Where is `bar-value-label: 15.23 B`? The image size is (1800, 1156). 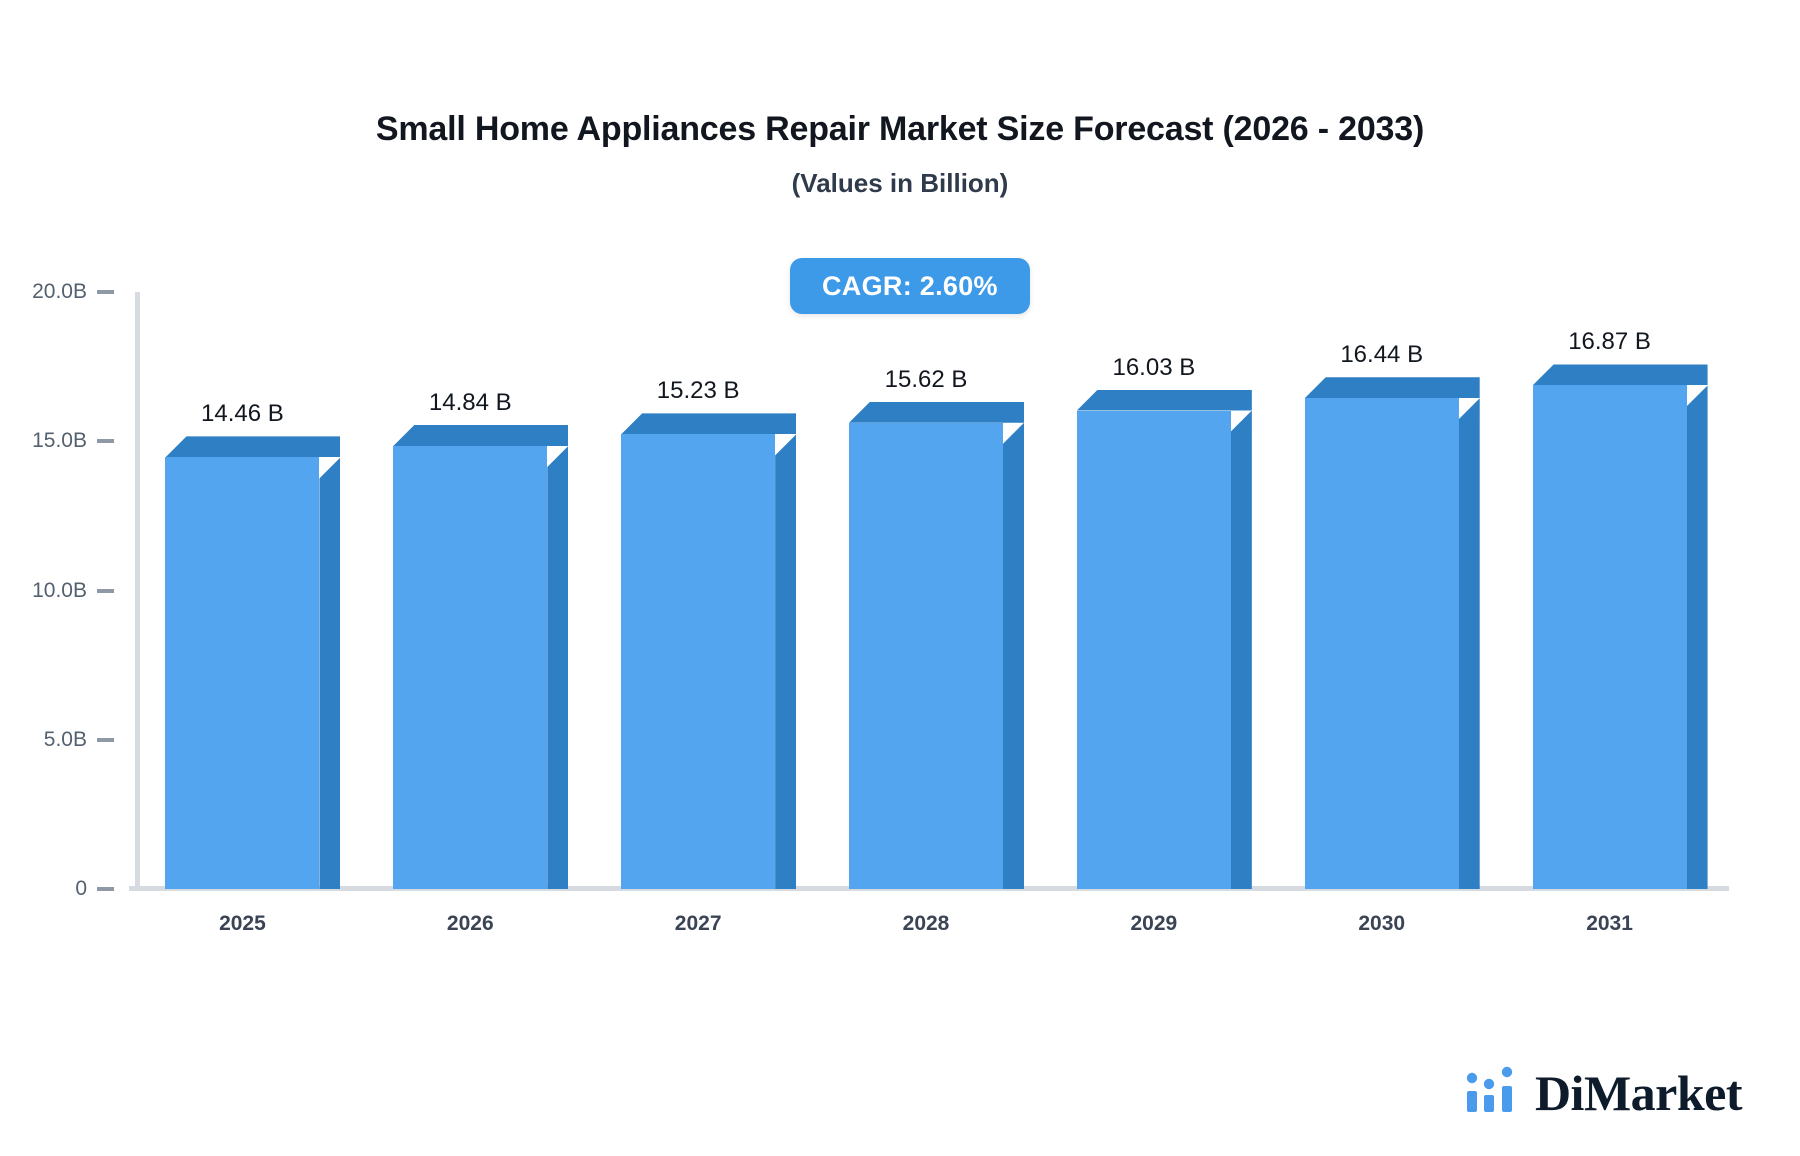 bar-value-label: 15.23 B is located at coordinates (698, 391).